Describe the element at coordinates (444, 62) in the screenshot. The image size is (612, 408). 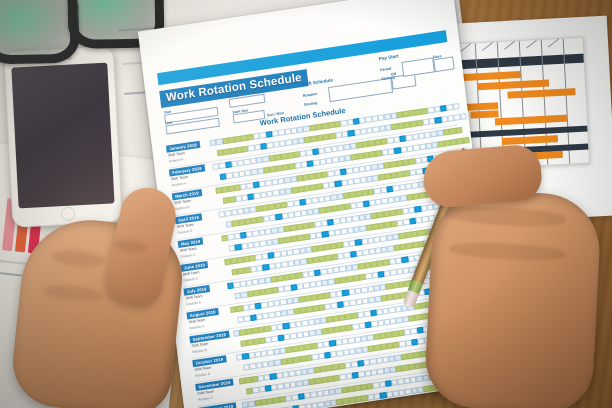
I see `field-days: Days` at that location.